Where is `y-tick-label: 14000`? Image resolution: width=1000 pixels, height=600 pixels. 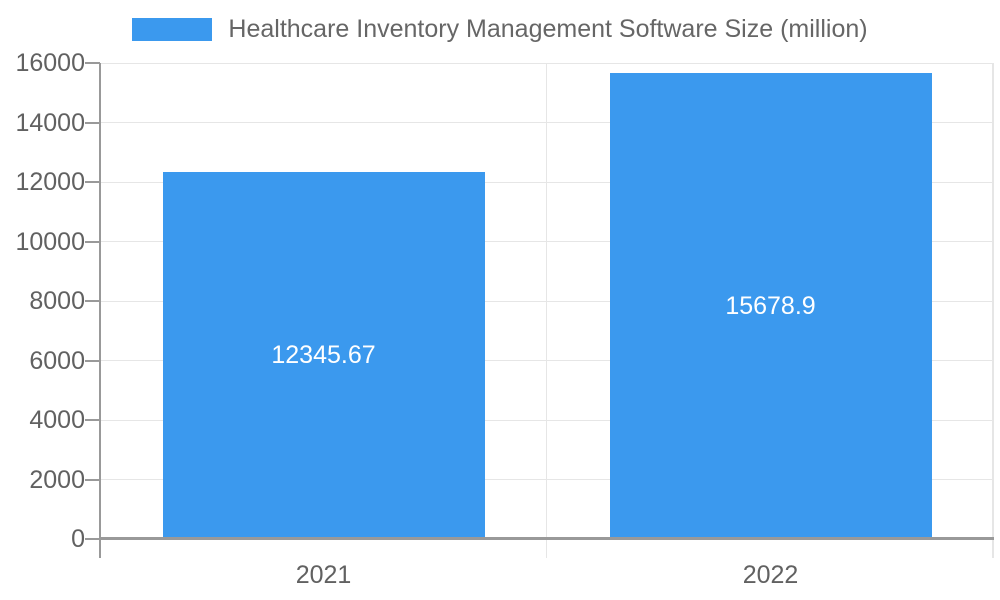 y-tick-label: 14000 is located at coordinates (50, 122).